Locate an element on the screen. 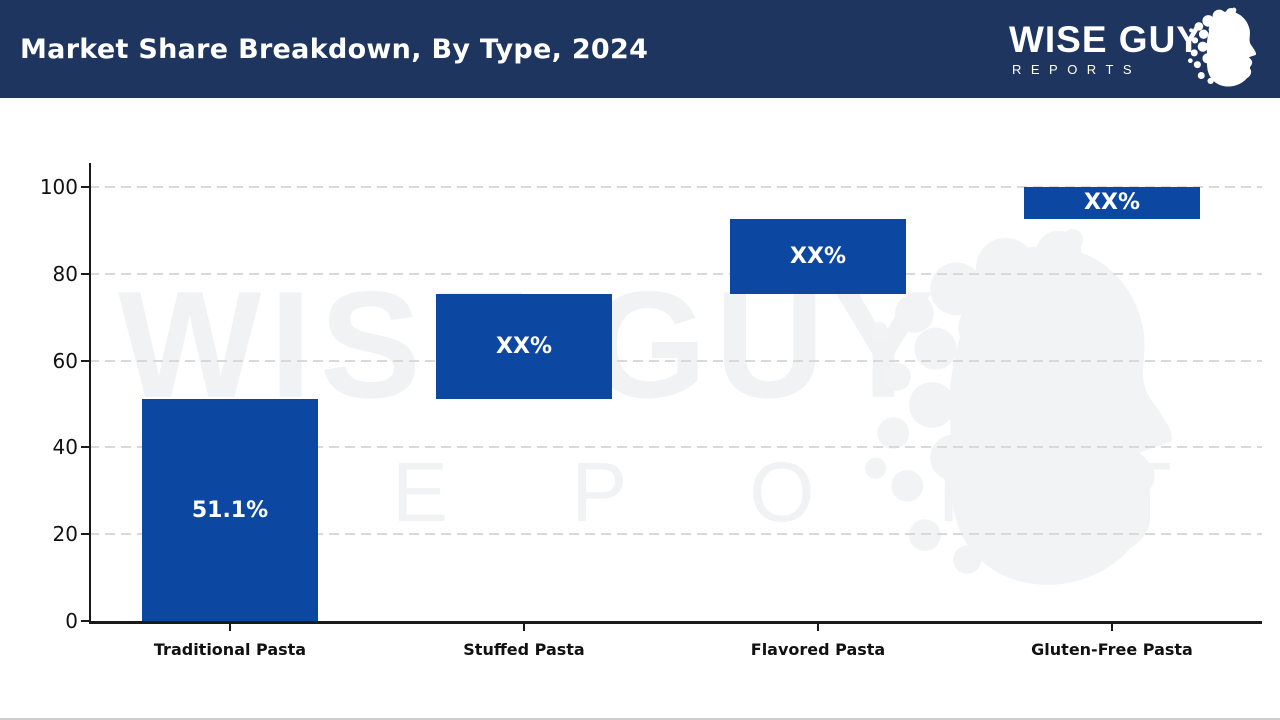 This screenshot has height=720, width=1280. bar-traditional-pasta: 51.1% is located at coordinates (230, 510).